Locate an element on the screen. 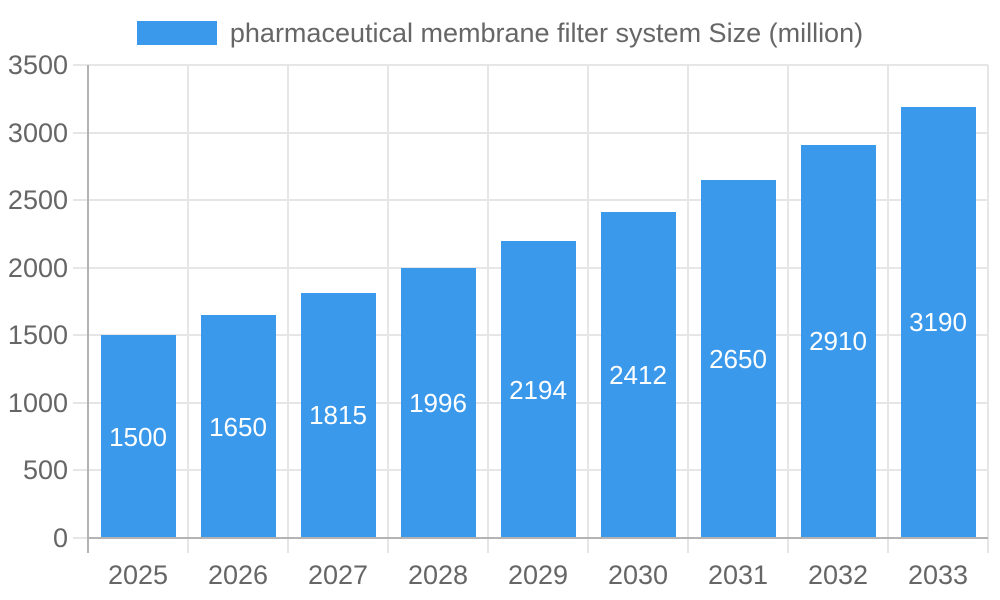 The image size is (1000, 600). x-axis-tick-label: 2033 is located at coordinates (938, 575).